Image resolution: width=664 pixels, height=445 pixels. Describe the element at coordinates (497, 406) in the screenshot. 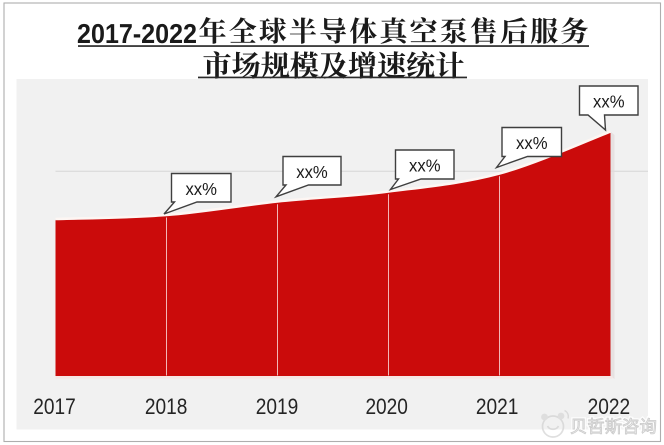

I see `svg-text: 2021` at that location.